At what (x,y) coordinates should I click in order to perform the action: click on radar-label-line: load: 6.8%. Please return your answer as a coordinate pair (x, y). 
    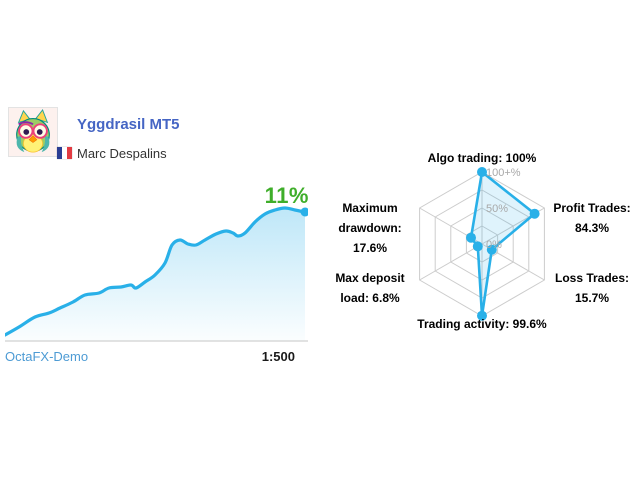
    Looking at the image, I should click on (370, 298).